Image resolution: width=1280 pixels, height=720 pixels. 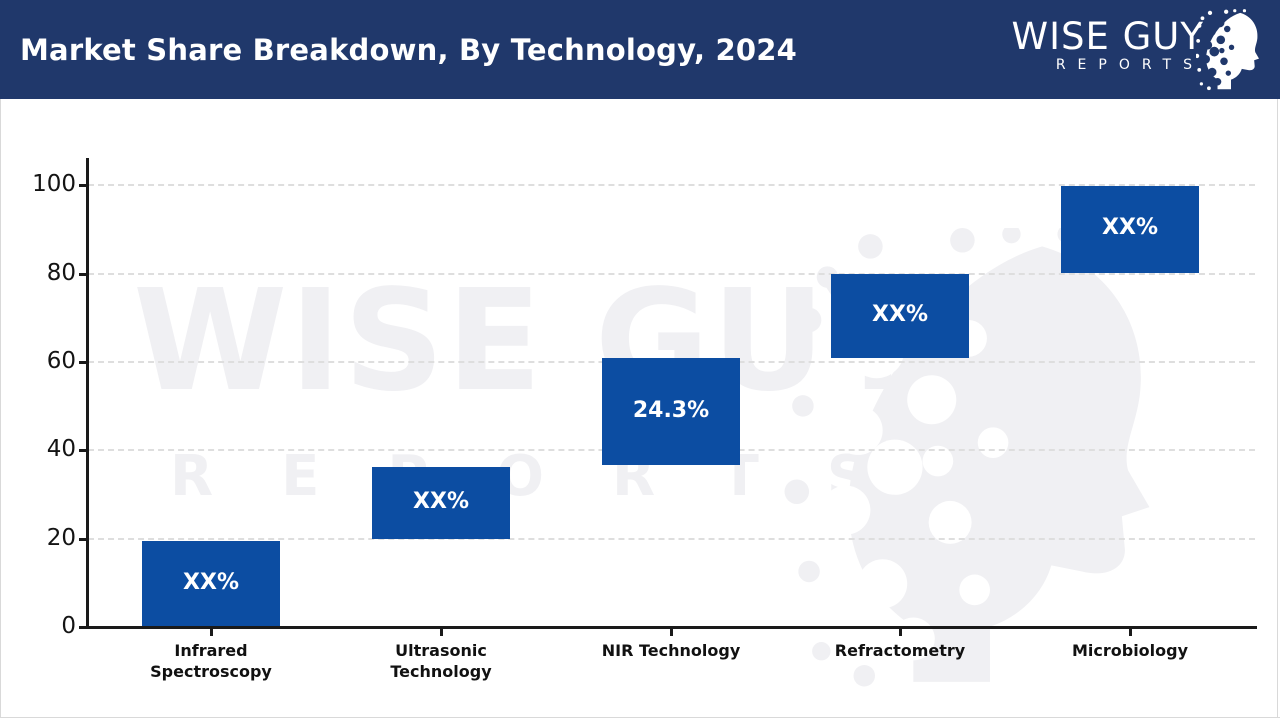 What do you see at coordinates (211, 661) in the screenshot?
I see `x-axis-category-label: Infrared Spectroscopy` at bounding box center [211, 661].